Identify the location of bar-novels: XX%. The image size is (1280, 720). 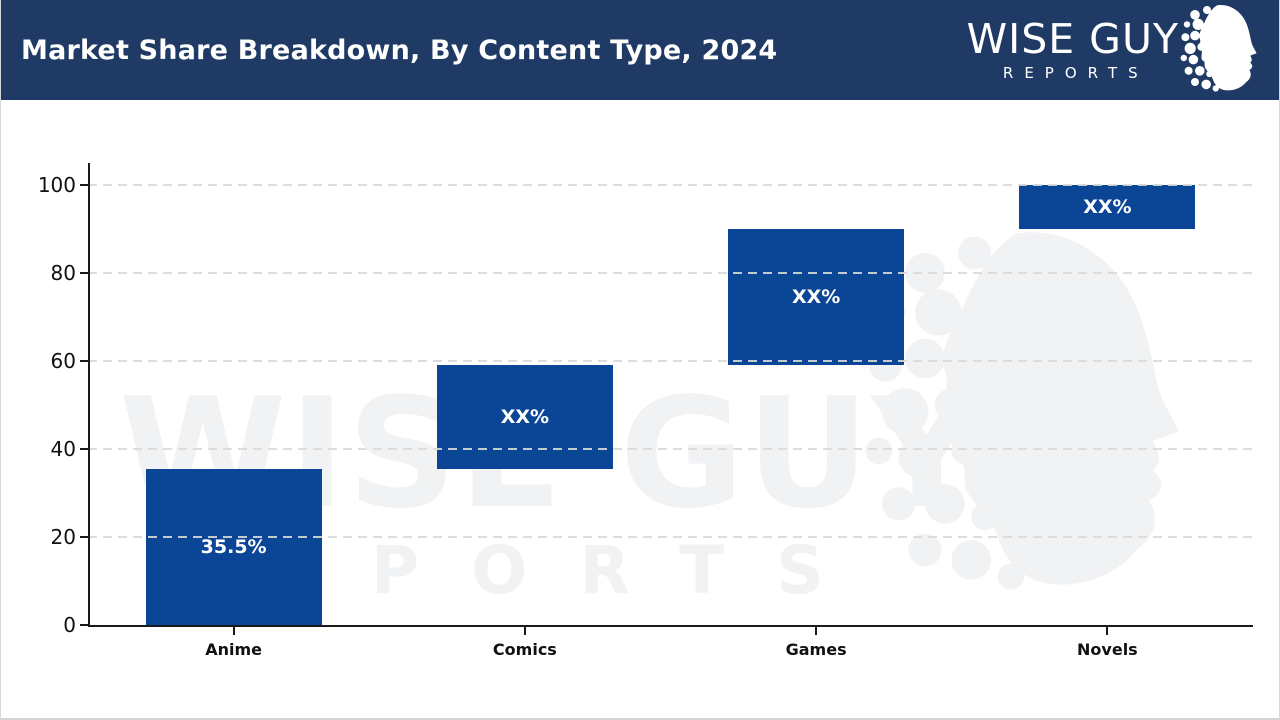
(1107, 207).